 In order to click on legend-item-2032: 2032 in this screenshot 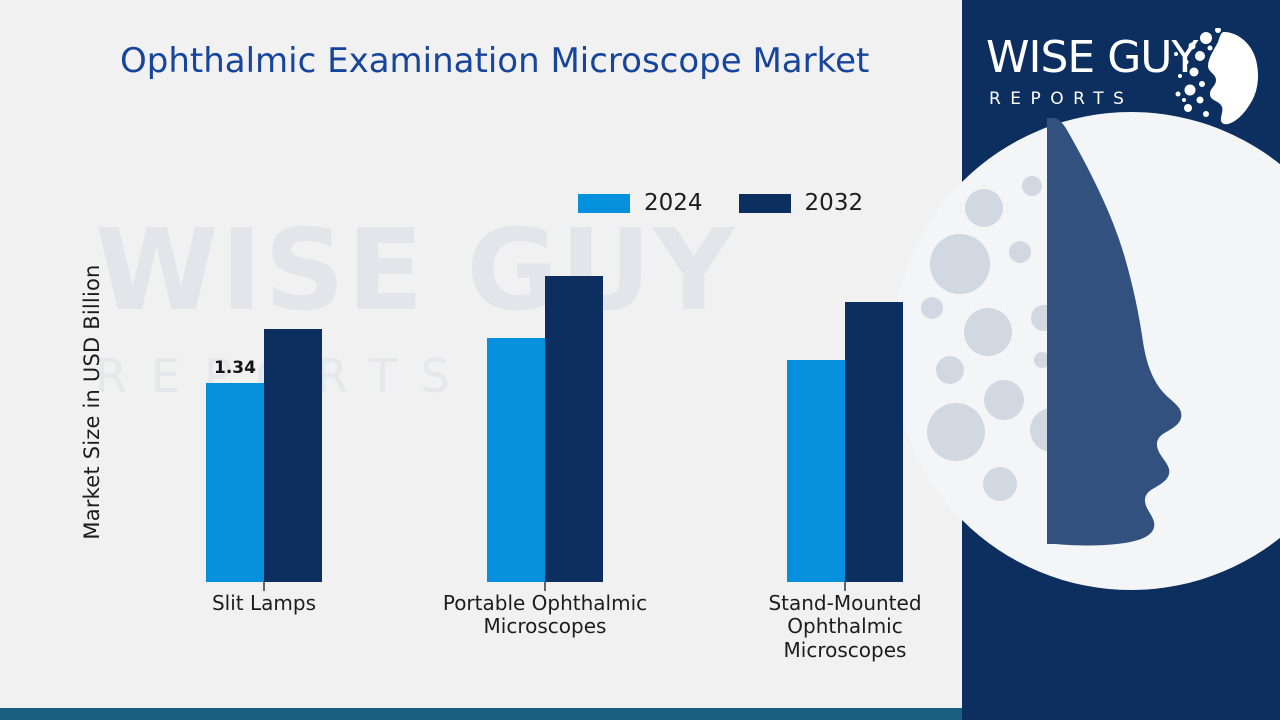, I will do `click(801, 203)`.